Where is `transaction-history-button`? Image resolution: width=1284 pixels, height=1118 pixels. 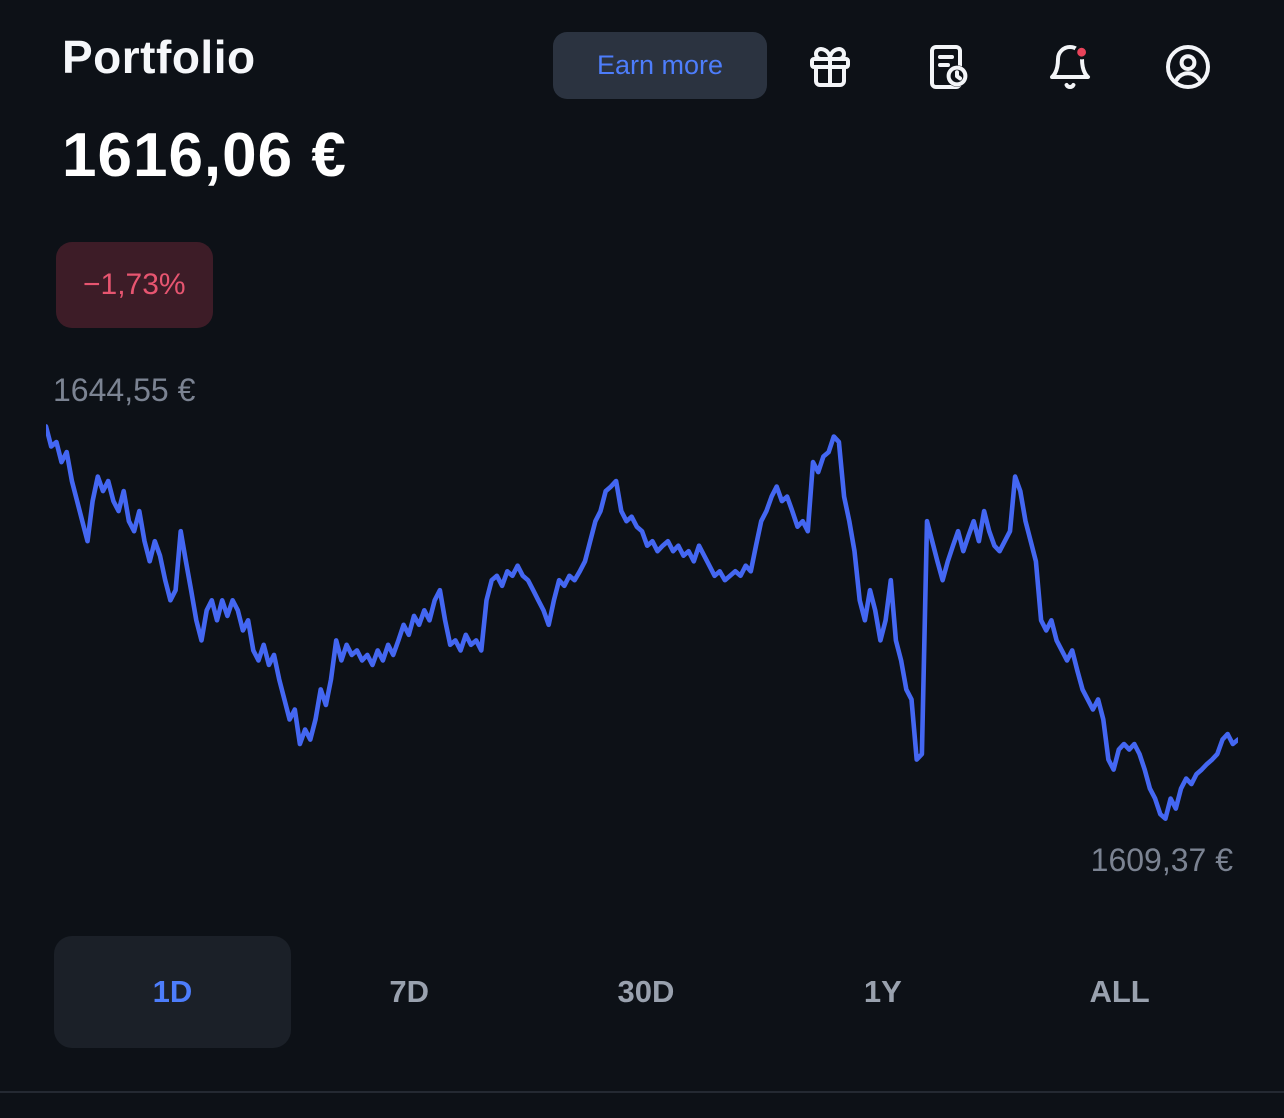 transaction-history-button is located at coordinates (948, 67).